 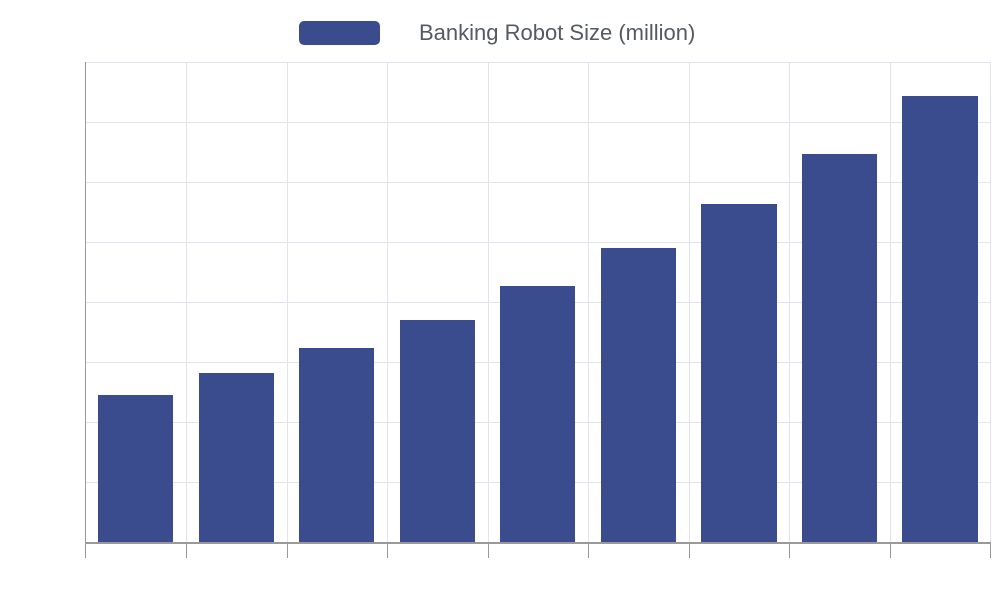 What do you see at coordinates (538, 414) in the screenshot?
I see `bar-2029` at bounding box center [538, 414].